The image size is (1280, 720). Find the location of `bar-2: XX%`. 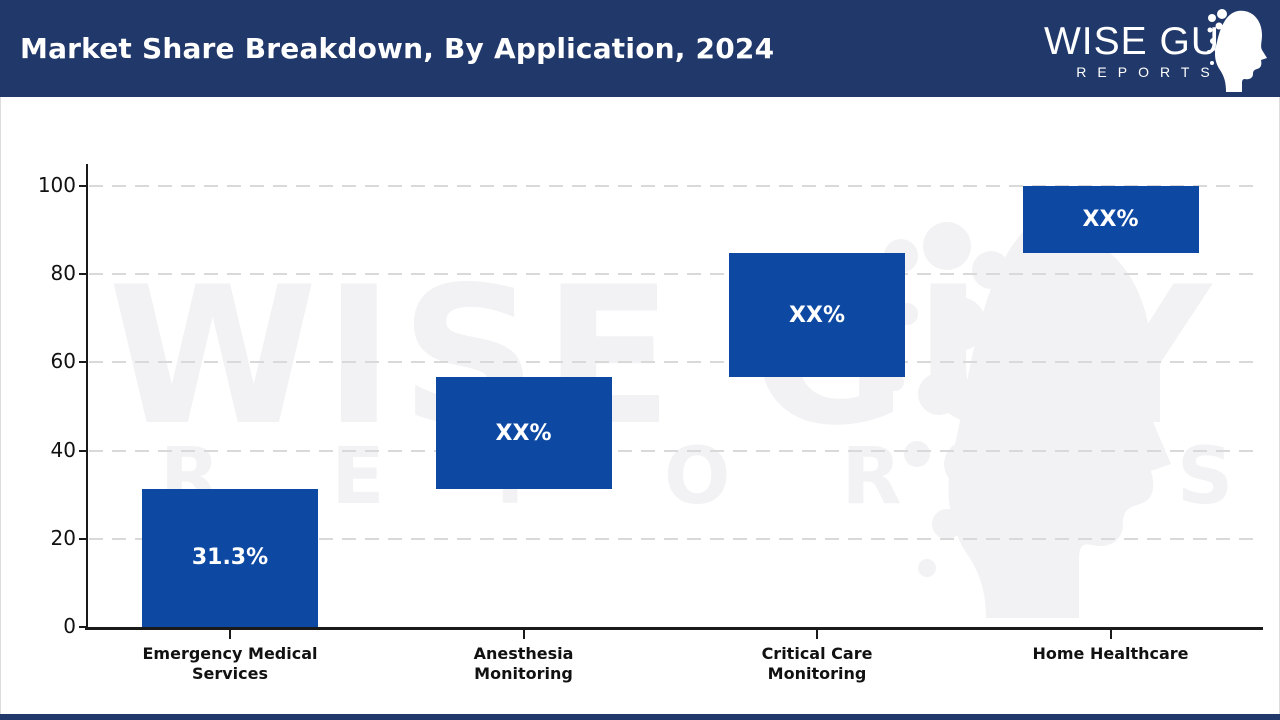

bar-2: XX% is located at coordinates (523, 433).